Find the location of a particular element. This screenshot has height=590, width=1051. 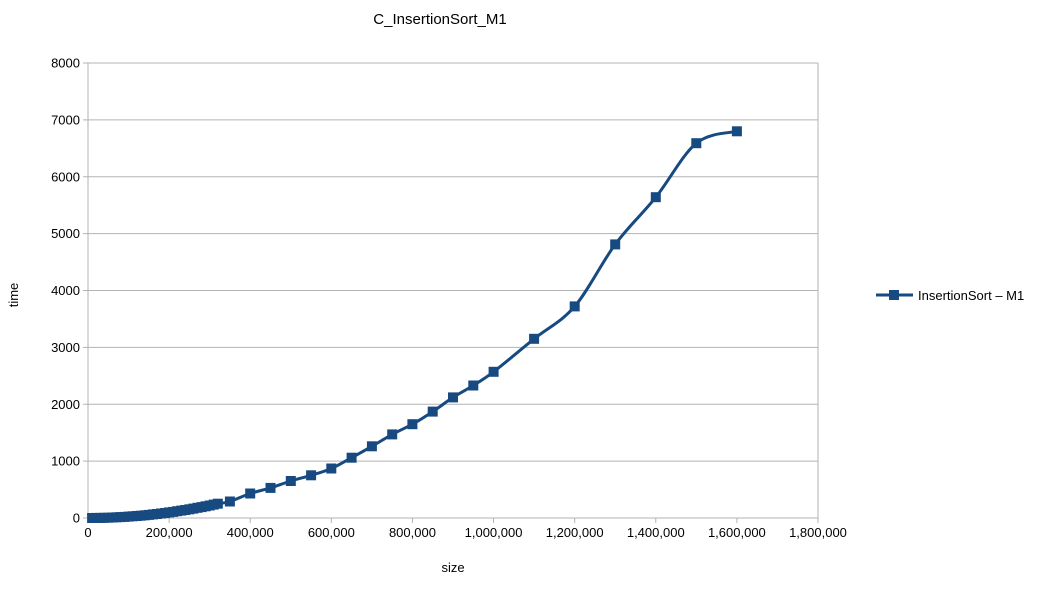

y-tick-label: 3000 is located at coordinates (65, 347).